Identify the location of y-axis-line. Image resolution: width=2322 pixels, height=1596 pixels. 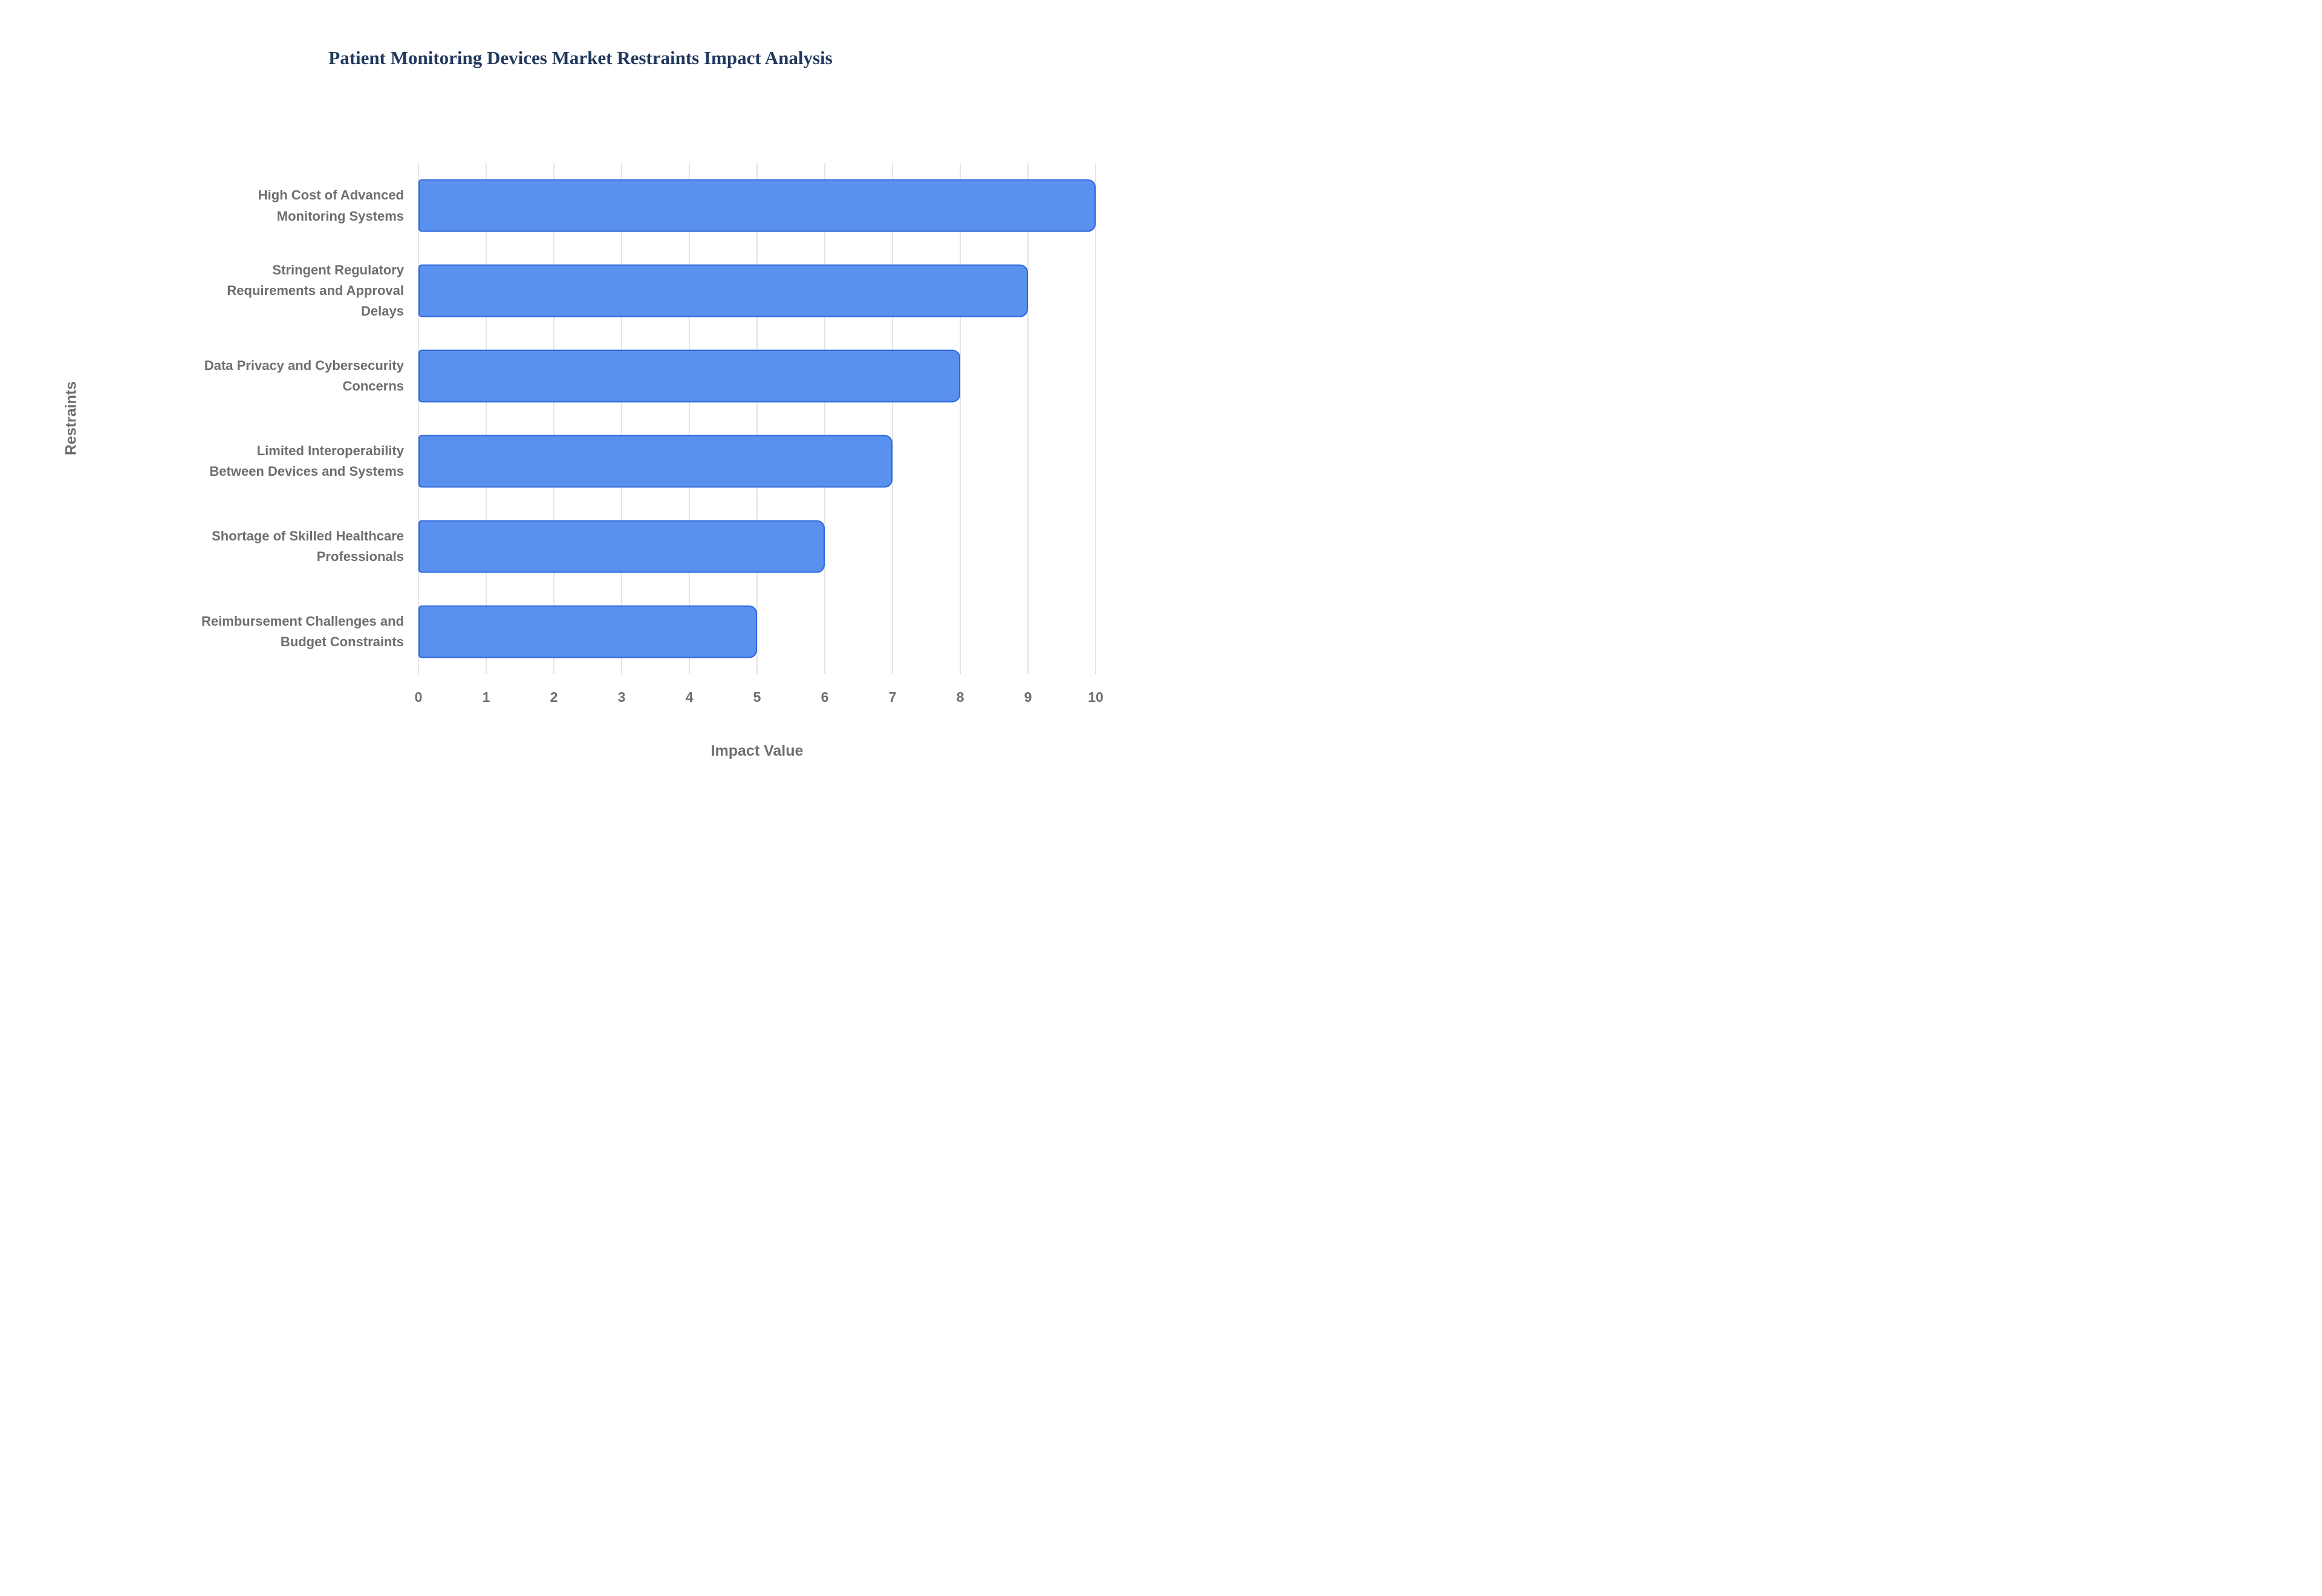
(418, 418).